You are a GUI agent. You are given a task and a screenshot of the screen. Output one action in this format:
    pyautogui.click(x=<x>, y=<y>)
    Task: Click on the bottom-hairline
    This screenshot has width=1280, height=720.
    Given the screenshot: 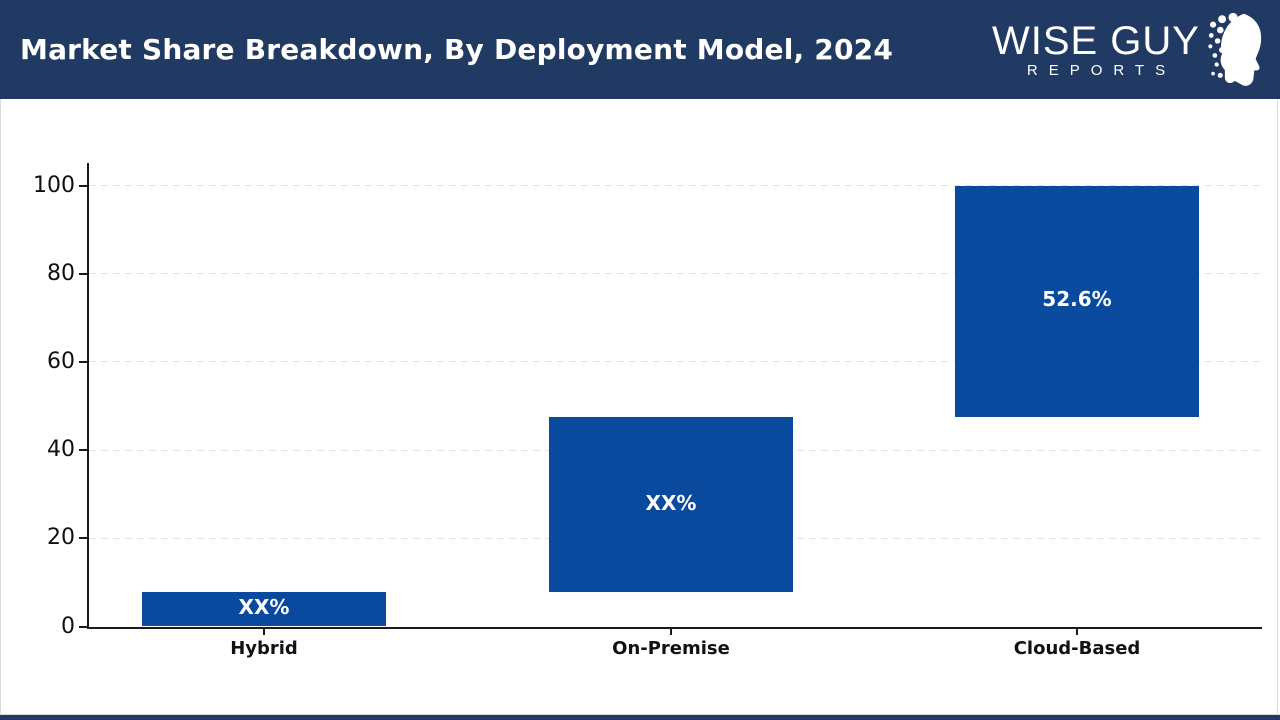 What is the action you would take?
    pyautogui.click(x=640, y=714)
    